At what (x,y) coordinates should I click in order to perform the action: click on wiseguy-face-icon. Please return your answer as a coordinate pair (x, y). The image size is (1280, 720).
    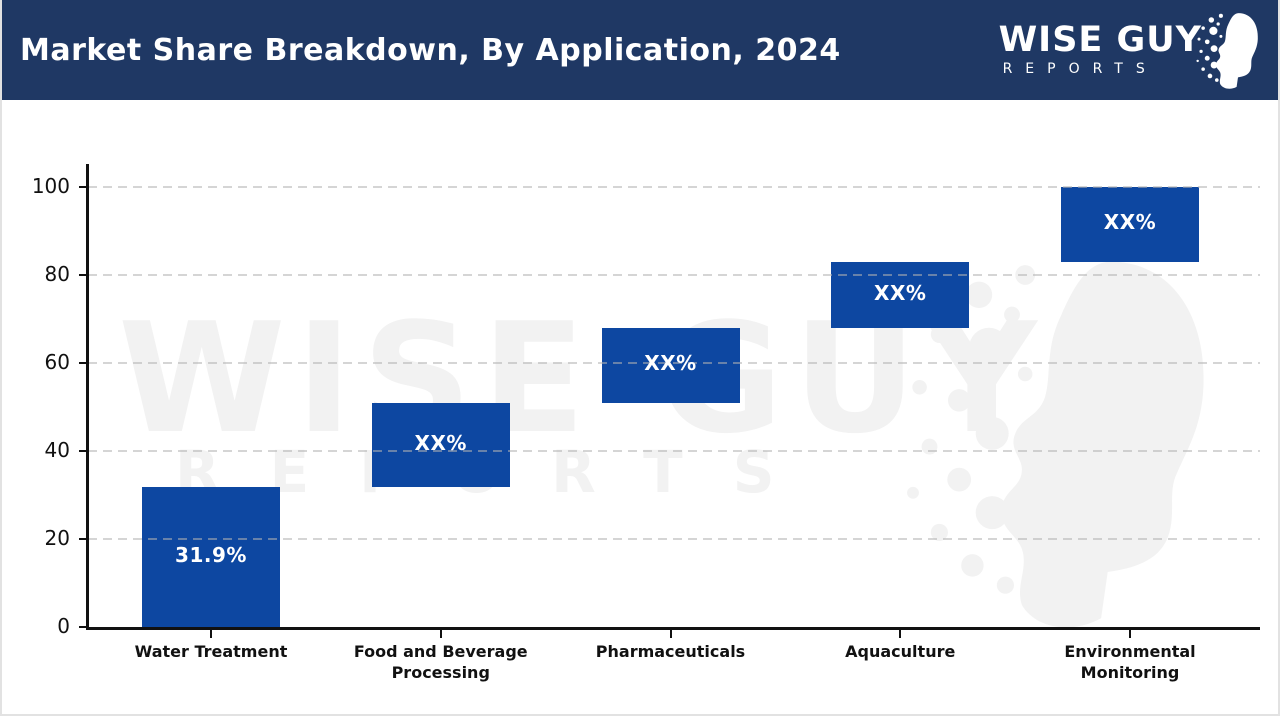
    Looking at the image, I should click on (1227, 51).